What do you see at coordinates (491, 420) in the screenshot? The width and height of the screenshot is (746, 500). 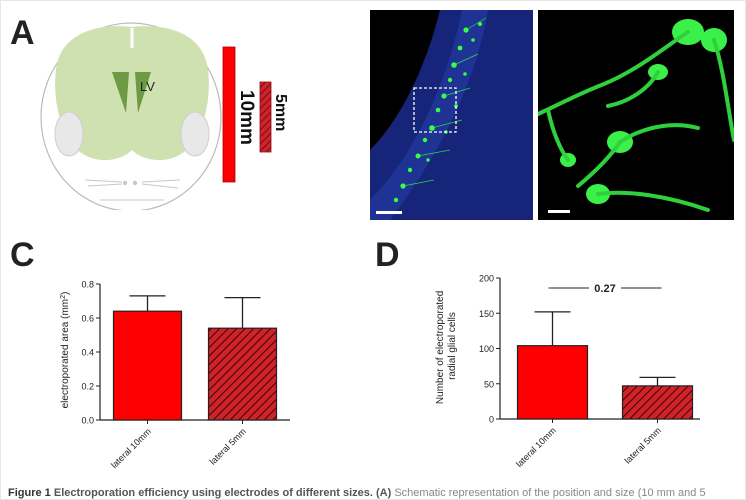 I see `chart-d-ytick-label: 0` at bounding box center [491, 420].